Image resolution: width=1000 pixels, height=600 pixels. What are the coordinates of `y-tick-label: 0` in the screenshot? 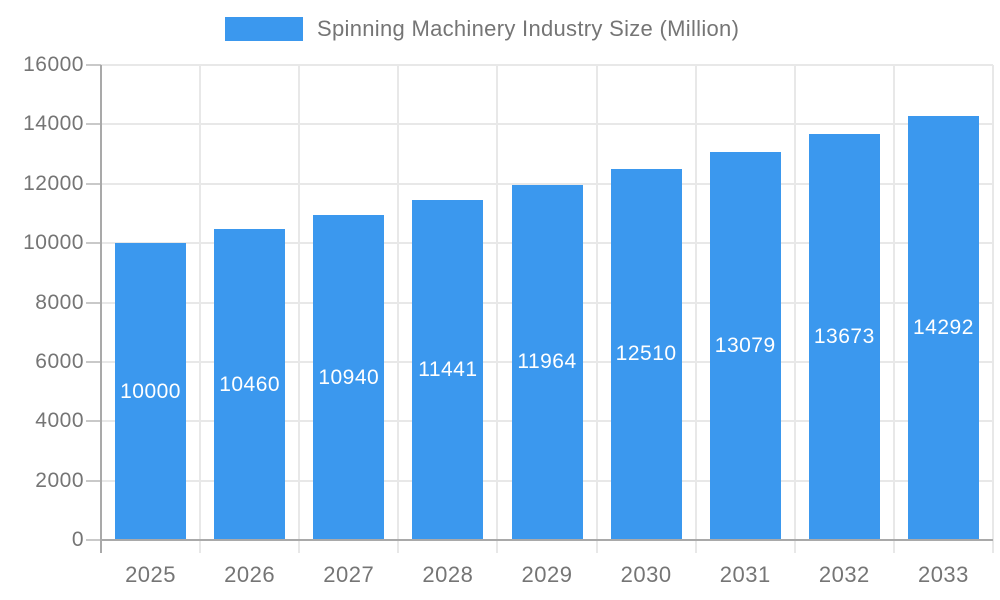 It's located at (77, 539).